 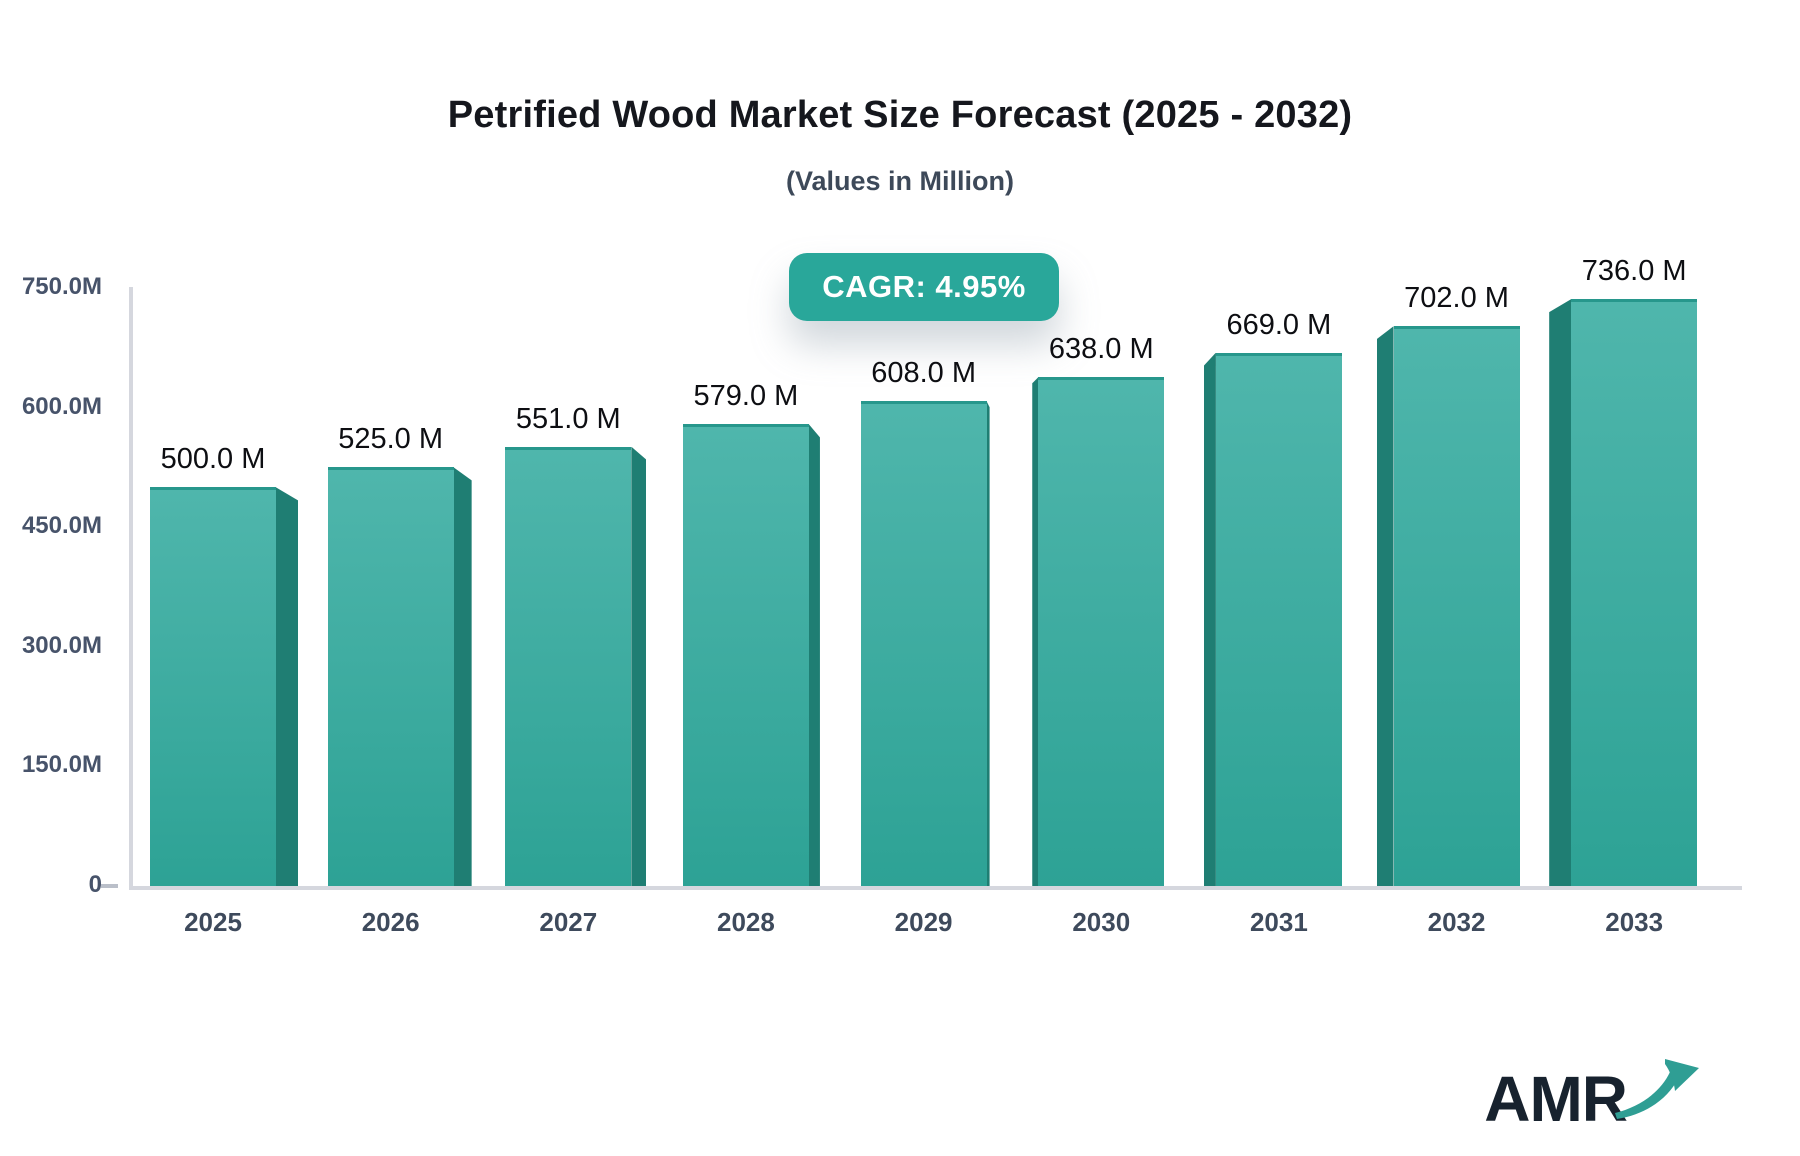 What do you see at coordinates (1556, 1099) in the screenshot?
I see `amr-logo-text: AMR` at bounding box center [1556, 1099].